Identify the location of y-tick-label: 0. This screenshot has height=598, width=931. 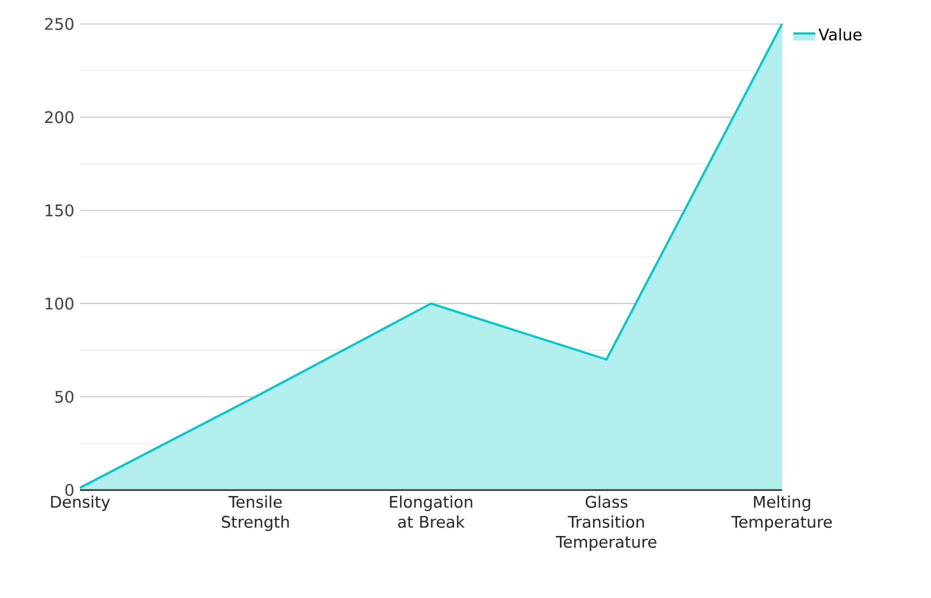
(69, 490).